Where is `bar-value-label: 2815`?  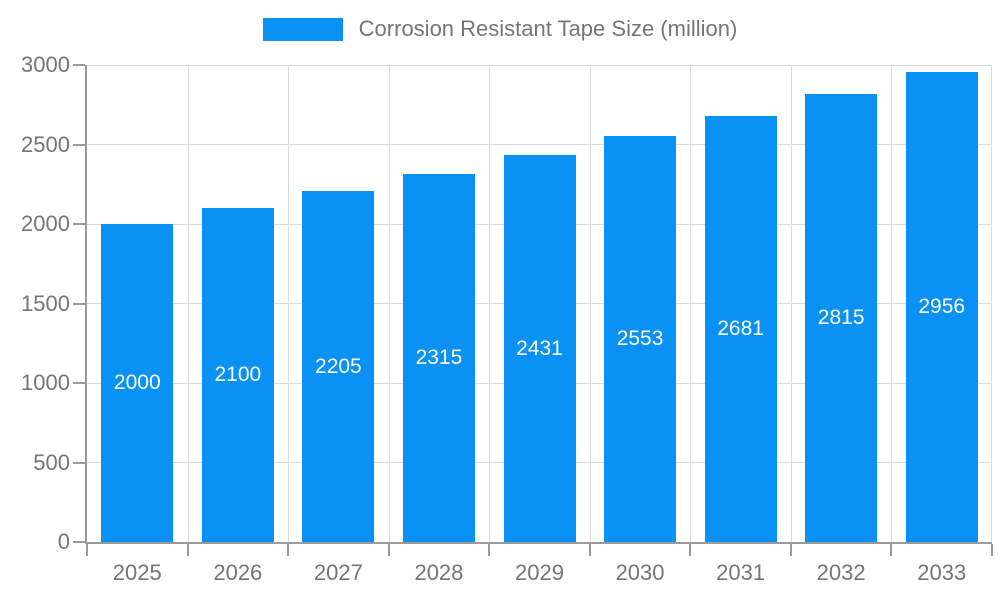
bar-value-label: 2815 is located at coordinates (841, 318).